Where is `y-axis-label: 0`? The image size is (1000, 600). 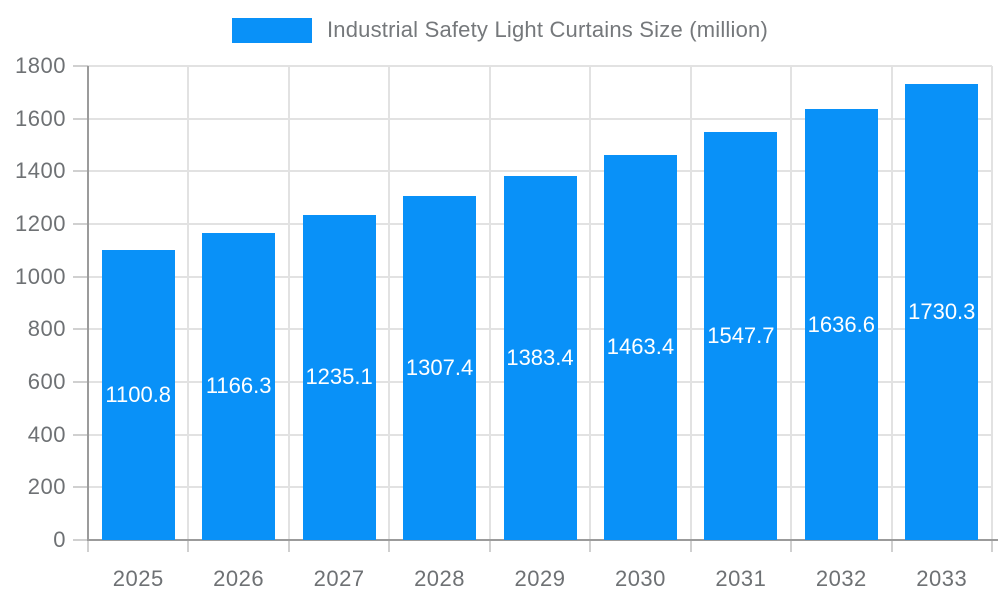 y-axis-label: 0 is located at coordinates (59, 539).